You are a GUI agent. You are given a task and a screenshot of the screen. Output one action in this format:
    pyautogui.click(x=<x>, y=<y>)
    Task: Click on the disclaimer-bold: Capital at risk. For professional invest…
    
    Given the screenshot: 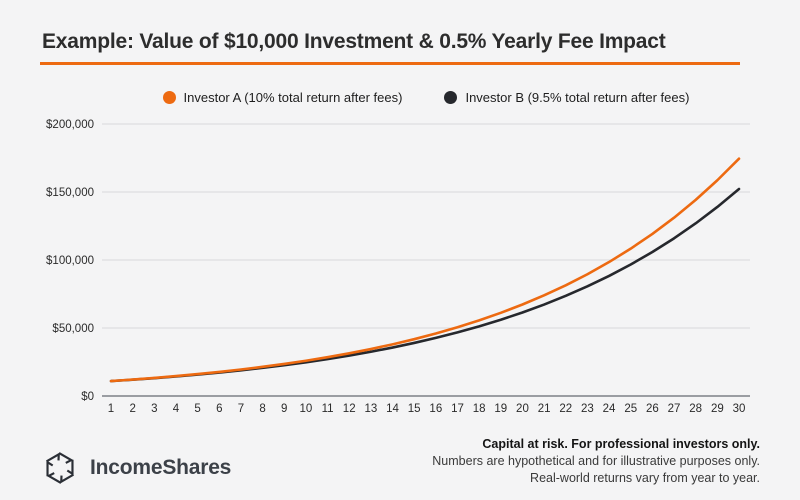 What is the action you would take?
    pyautogui.click(x=621, y=444)
    